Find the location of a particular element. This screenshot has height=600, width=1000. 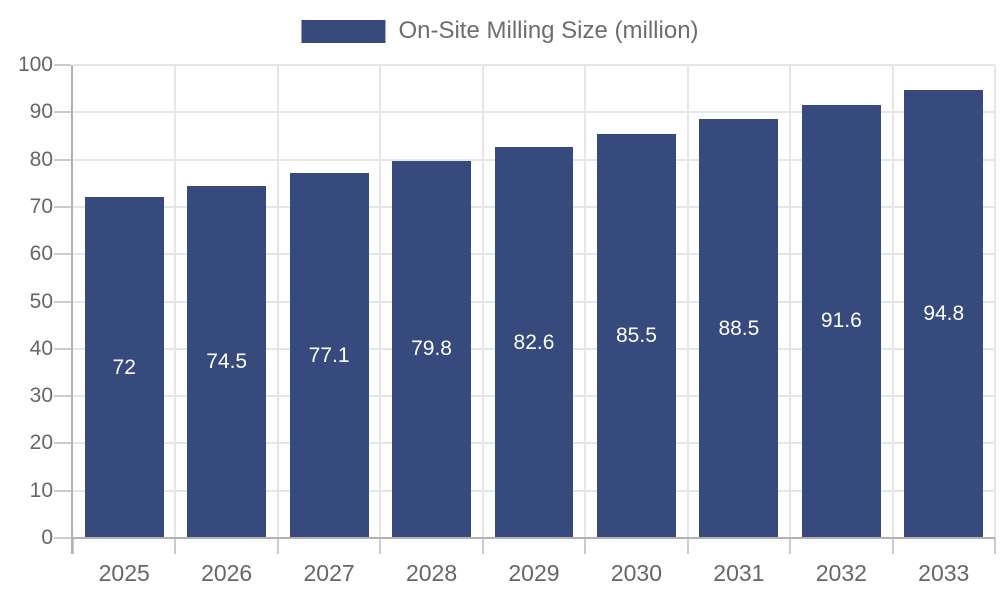

bar-value-label: 91.6 is located at coordinates (841, 321).